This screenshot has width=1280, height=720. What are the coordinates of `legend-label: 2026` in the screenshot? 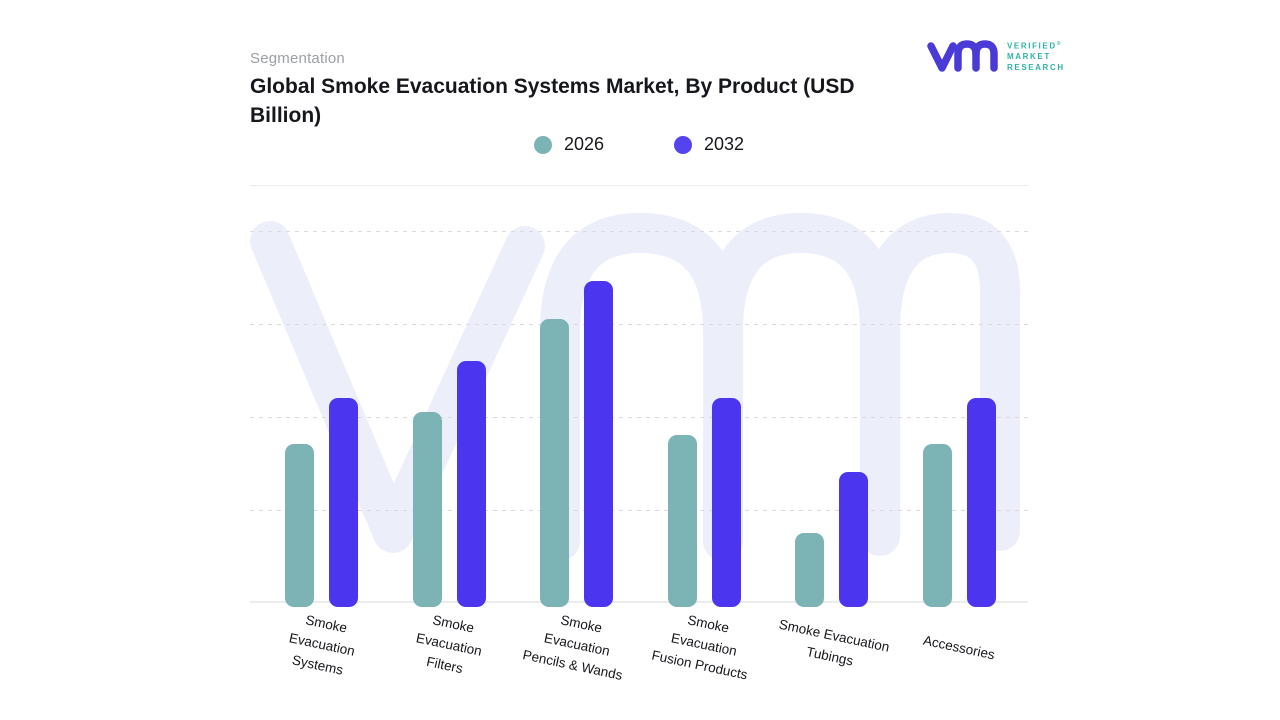 It's located at (583, 144).